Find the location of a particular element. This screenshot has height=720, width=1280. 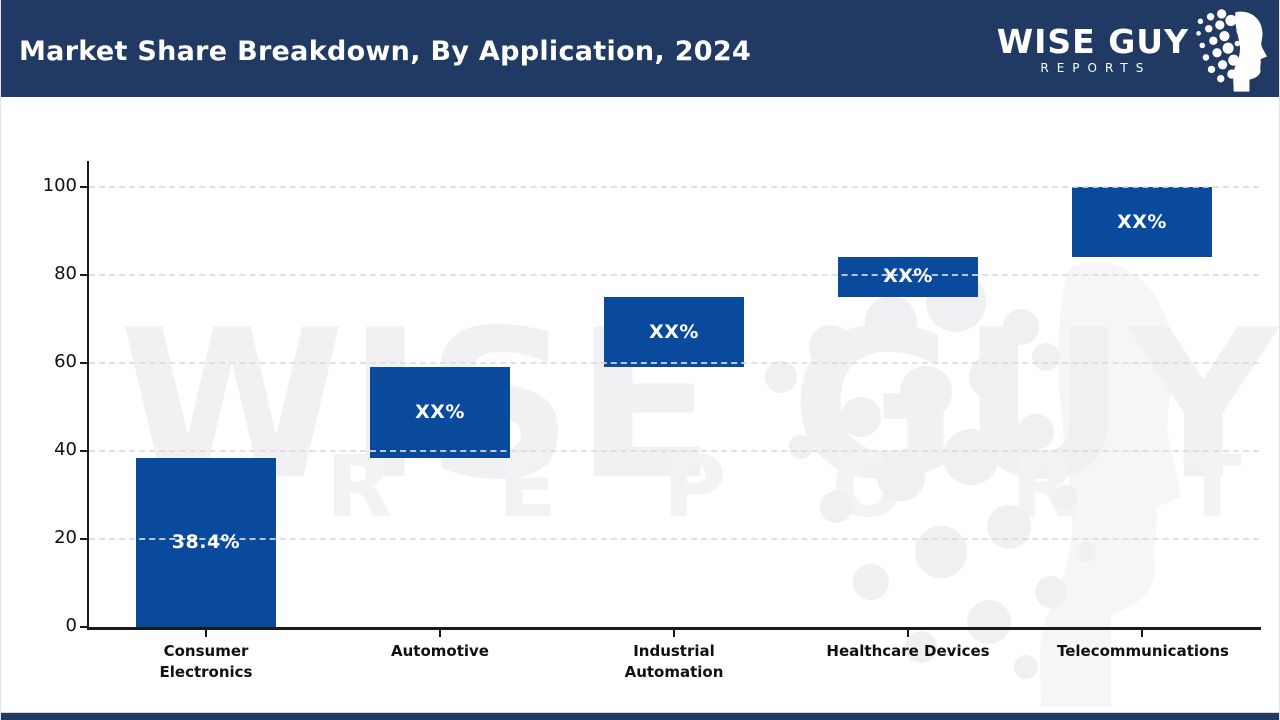

bar-telecommunications is located at coordinates (1142, 222).